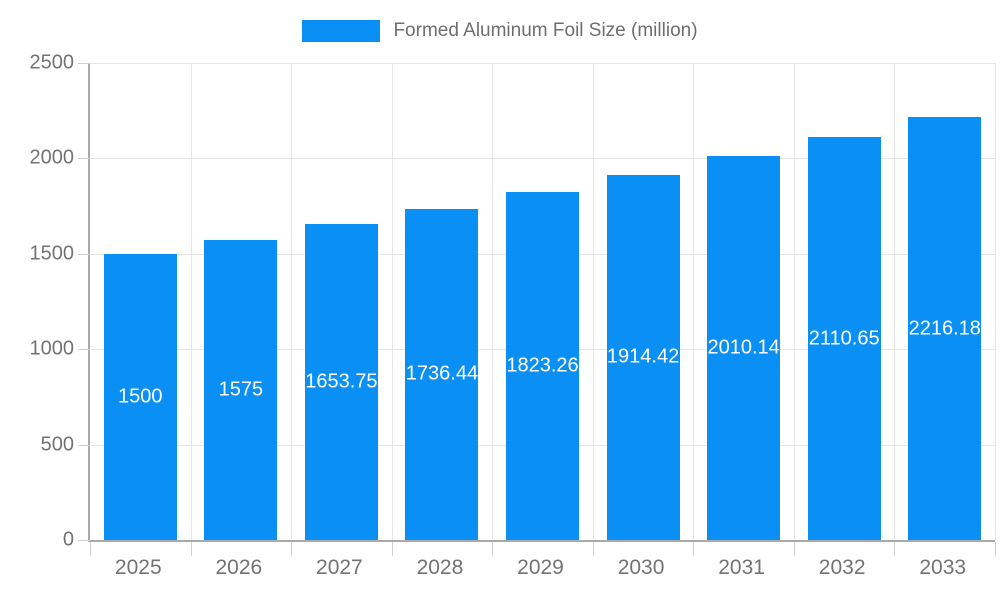  I want to click on bar-2032: 2110.65, so click(844, 338).